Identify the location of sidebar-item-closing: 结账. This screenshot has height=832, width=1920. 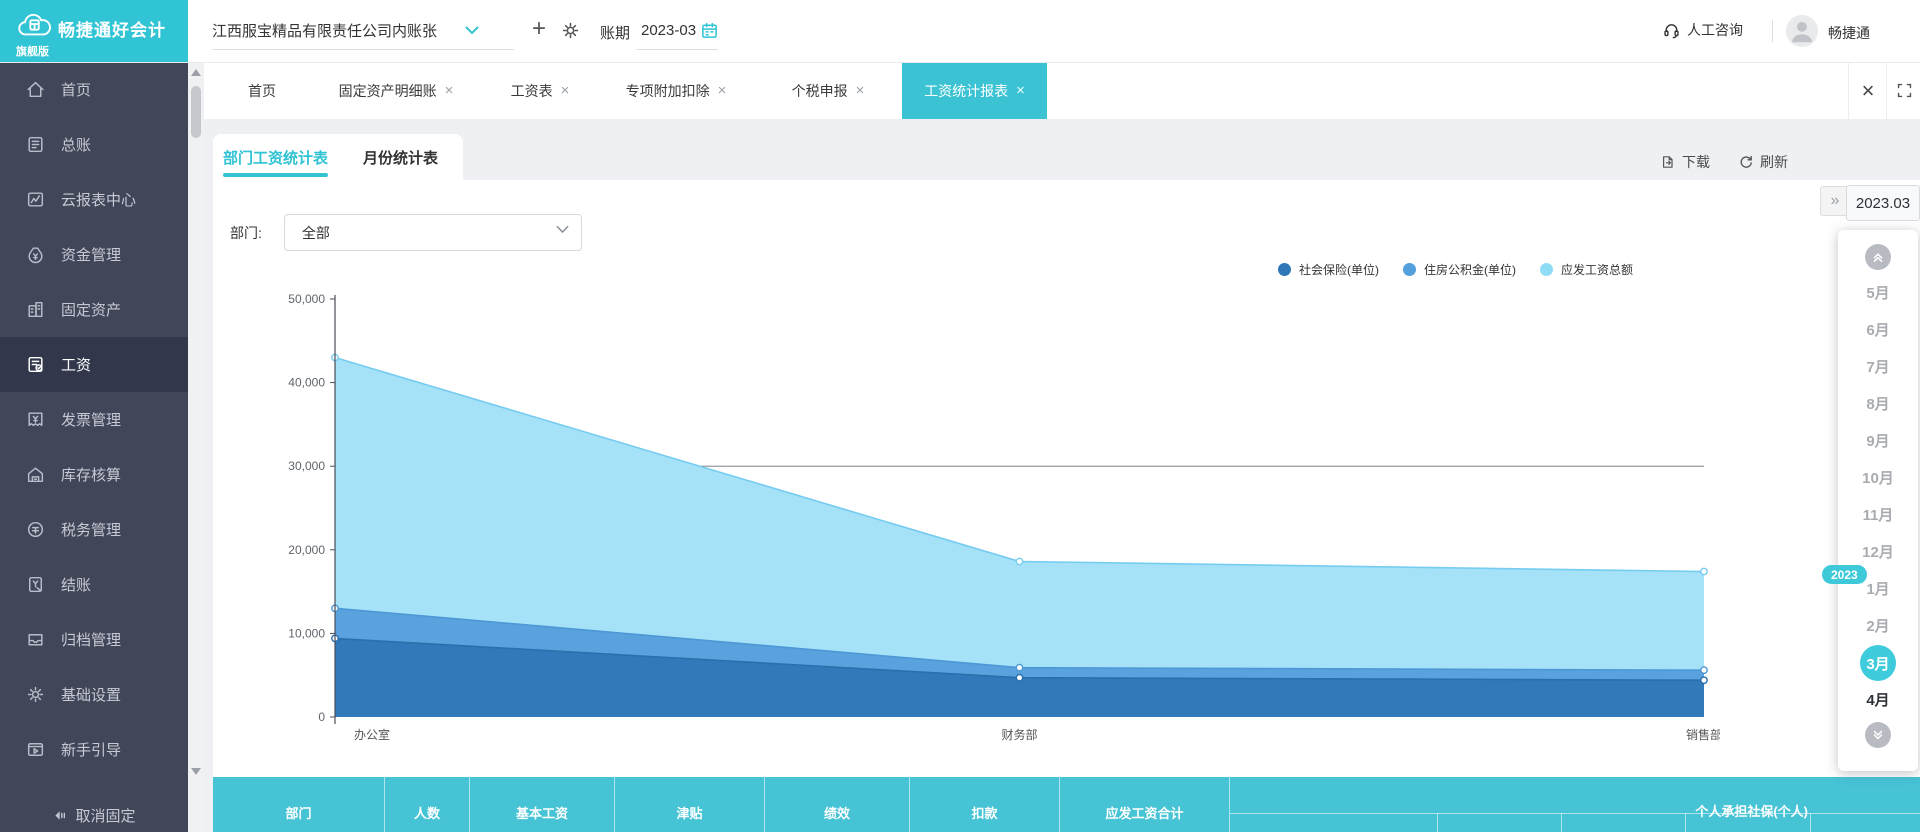
(94, 584).